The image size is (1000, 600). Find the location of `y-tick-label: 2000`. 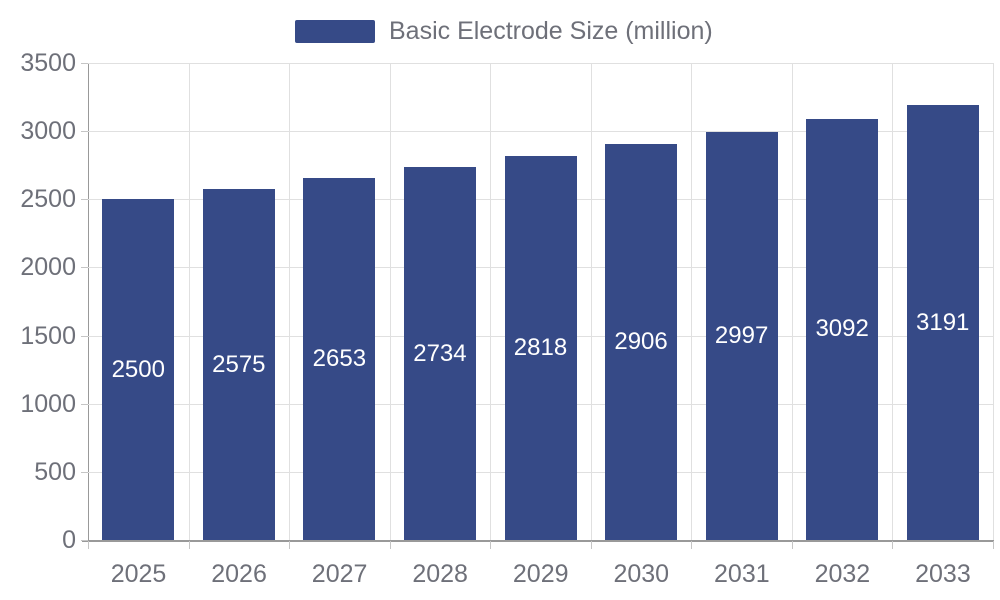

y-tick-label: 2000 is located at coordinates (48, 267).